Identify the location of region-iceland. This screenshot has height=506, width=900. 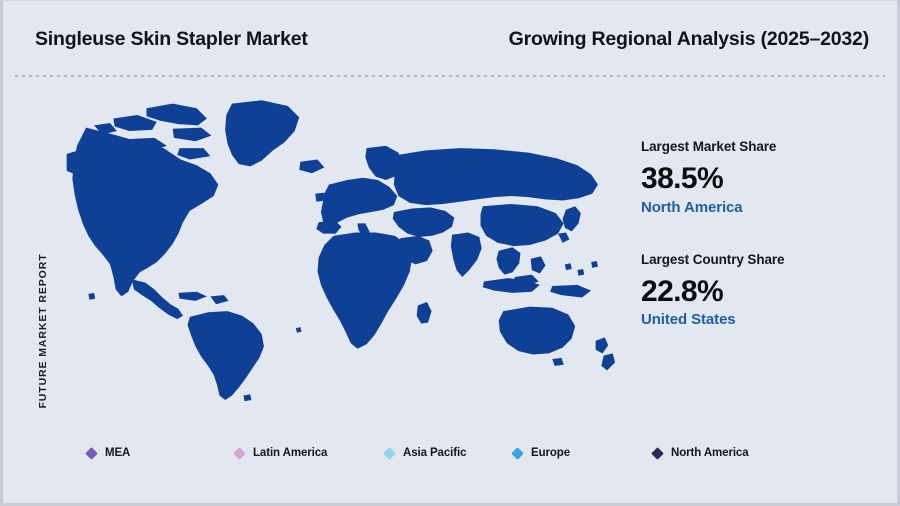
(312, 166).